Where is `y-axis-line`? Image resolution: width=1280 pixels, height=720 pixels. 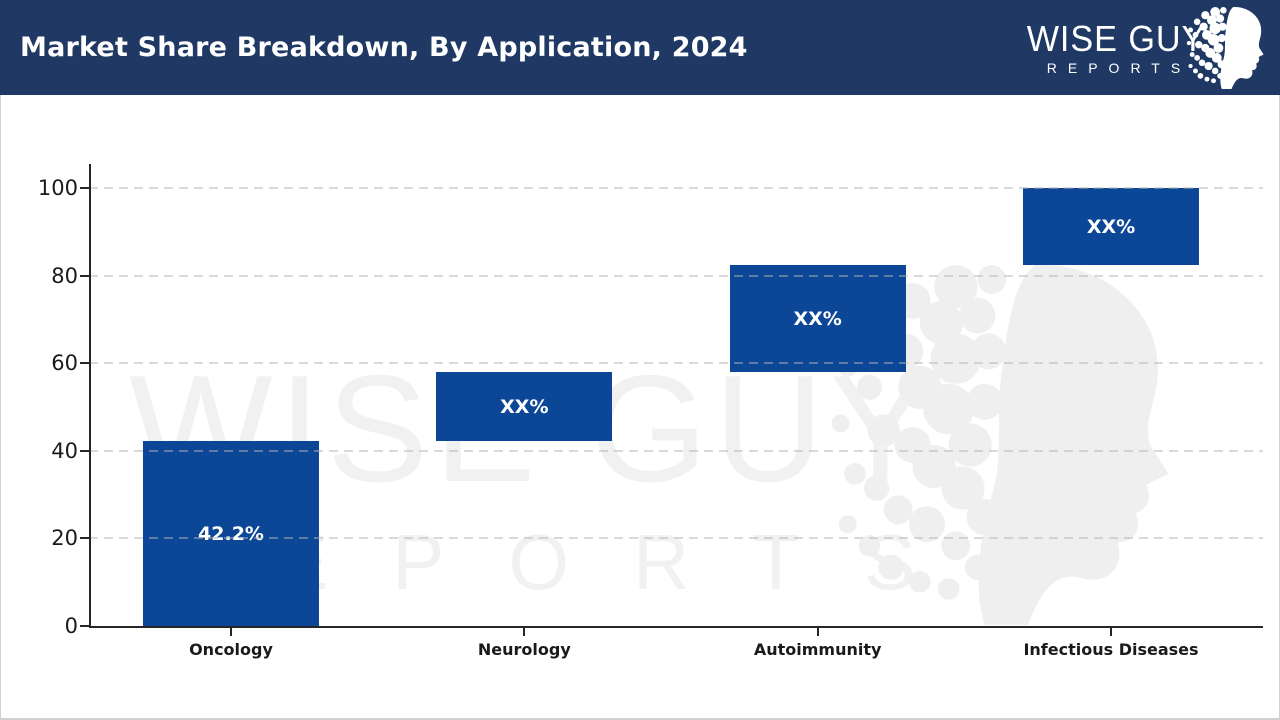
y-axis-line is located at coordinates (90, 396).